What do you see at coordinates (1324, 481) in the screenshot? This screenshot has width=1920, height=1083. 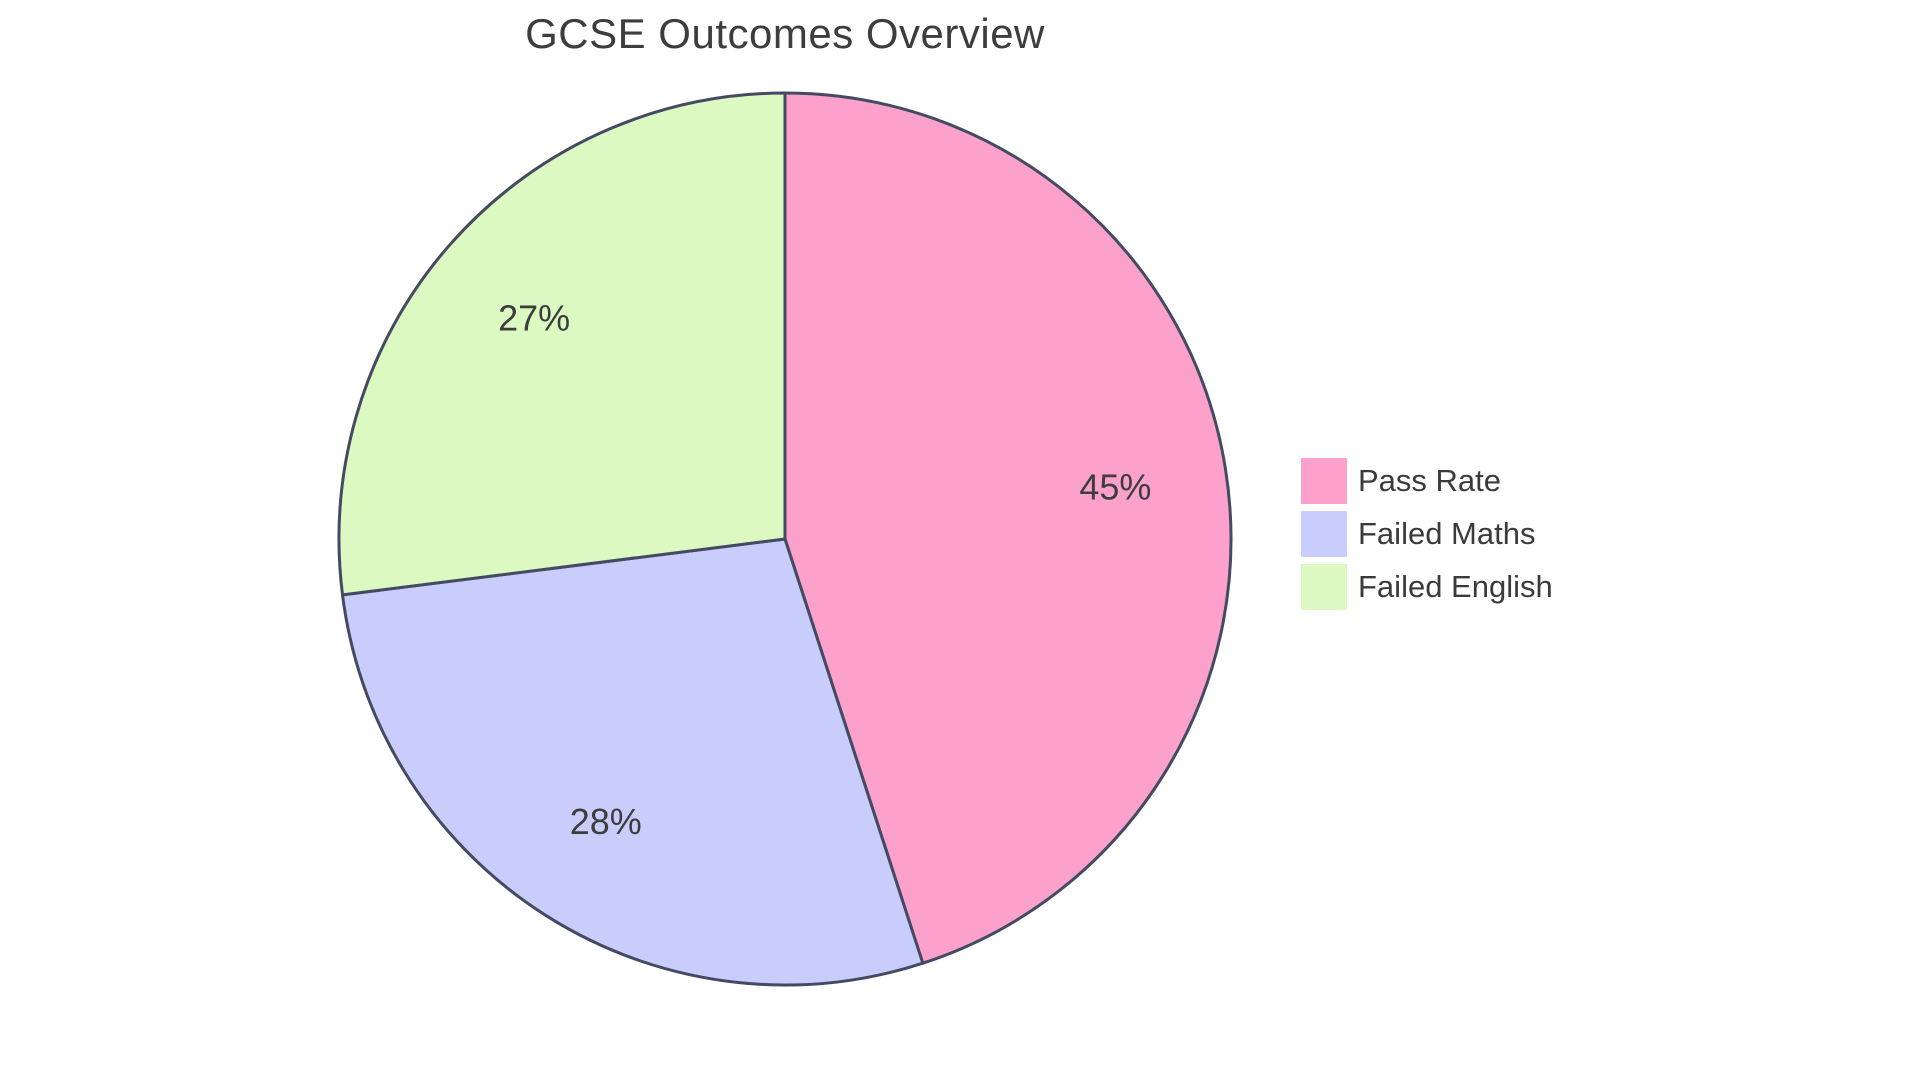 I see `legend-swatch-pass-rate` at bounding box center [1324, 481].